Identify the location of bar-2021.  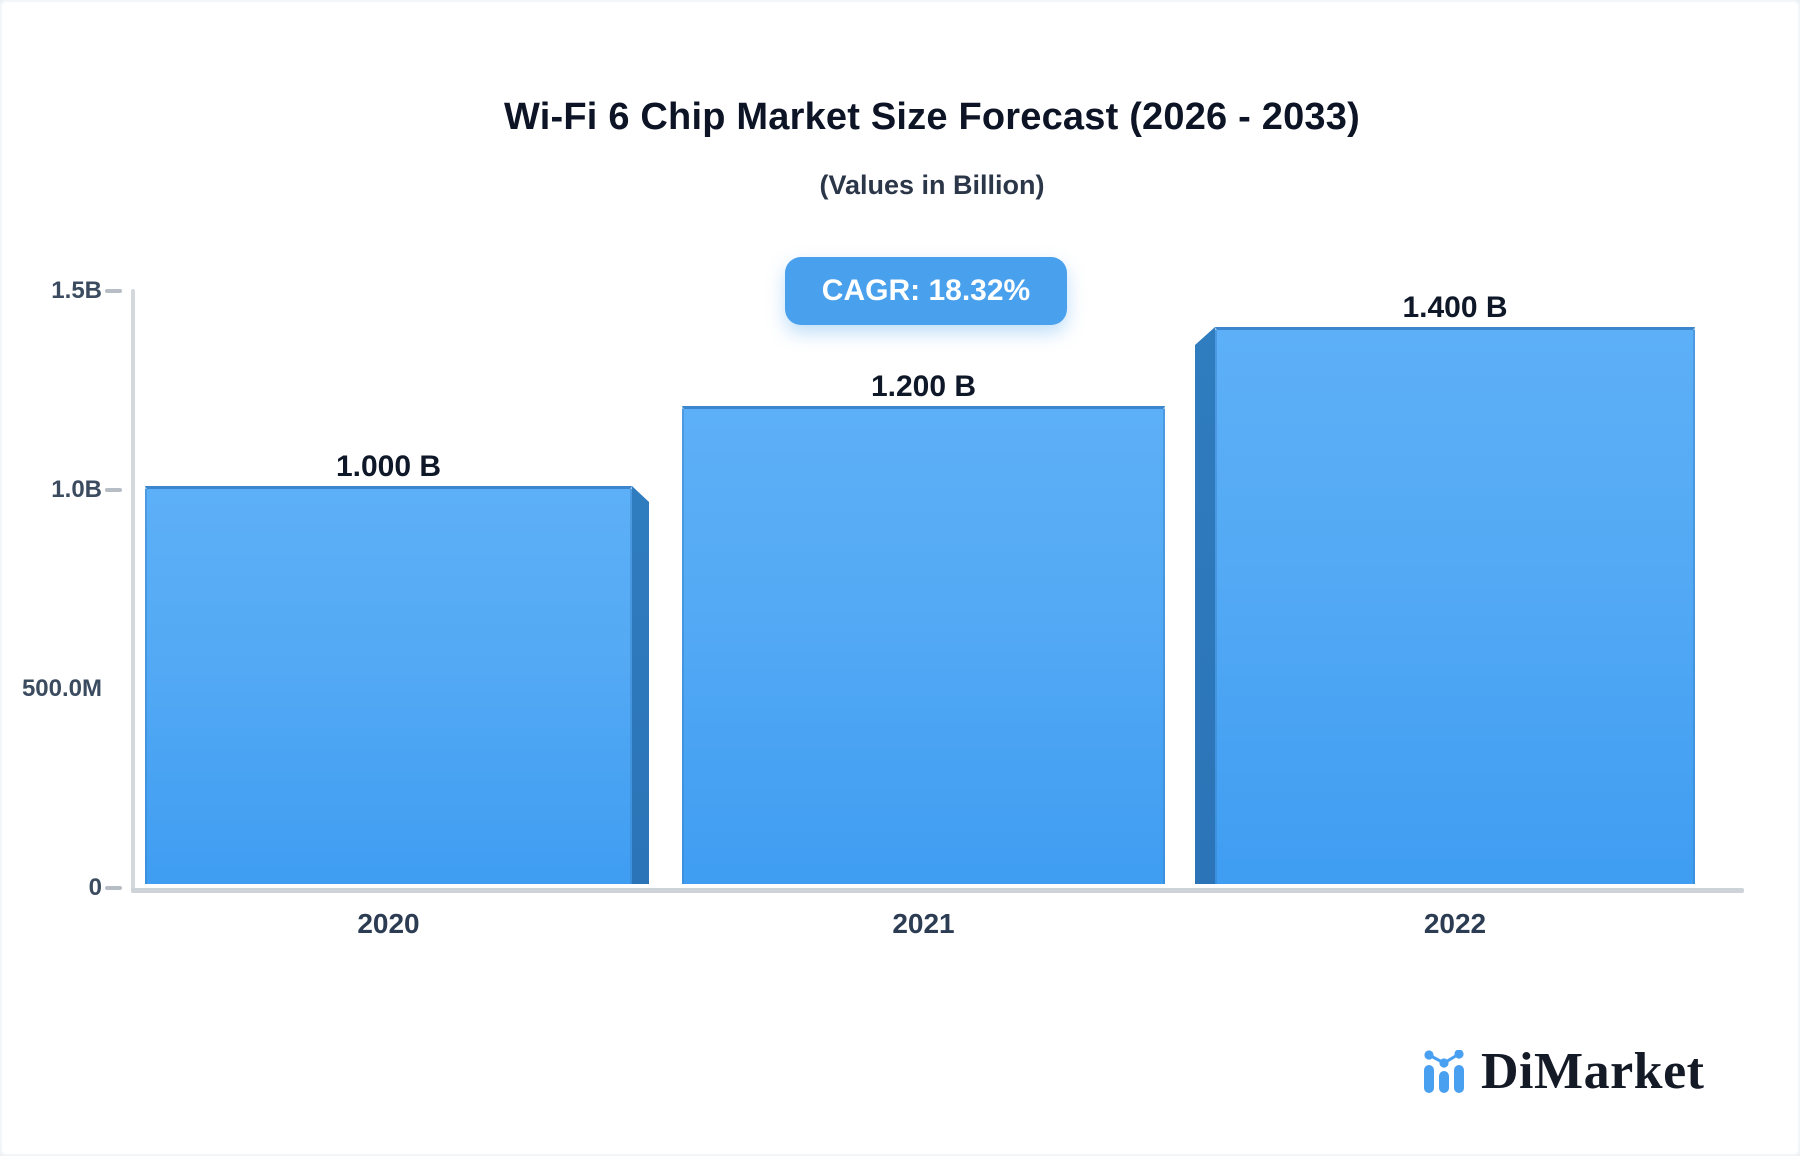
(923, 645).